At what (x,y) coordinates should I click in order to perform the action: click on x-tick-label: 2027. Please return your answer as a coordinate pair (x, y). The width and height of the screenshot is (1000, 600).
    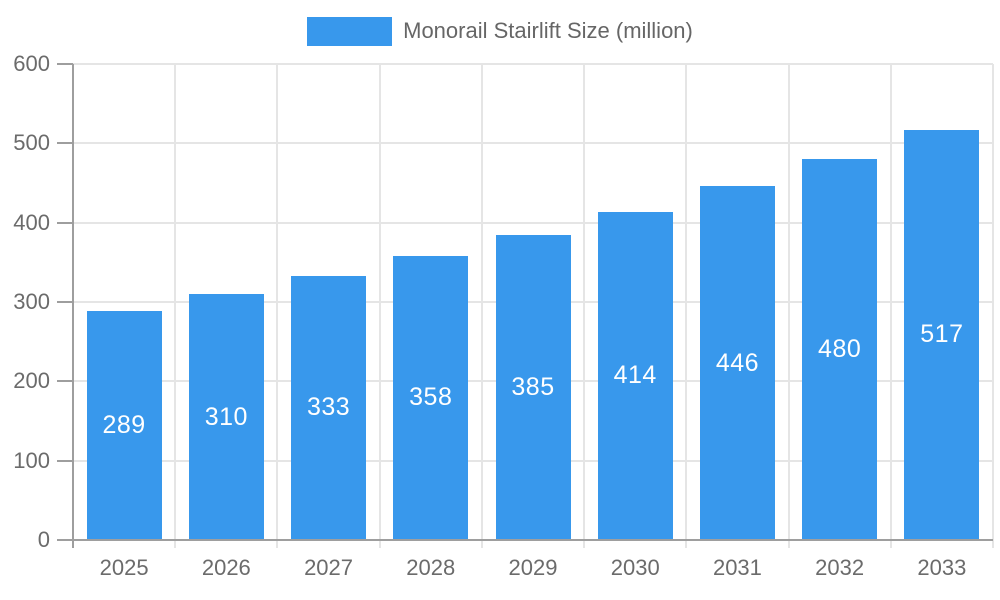
    Looking at the image, I should click on (329, 567).